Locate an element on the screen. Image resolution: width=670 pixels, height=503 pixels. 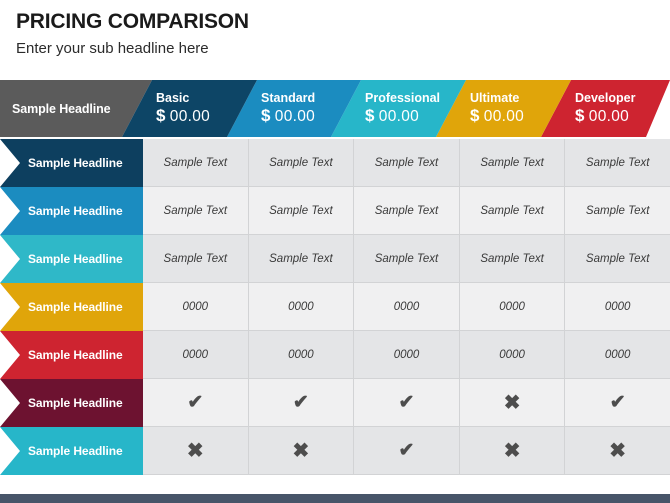
row-cells: ✔ ✔ ✔ ✖ ✔ is located at coordinates (406, 403).